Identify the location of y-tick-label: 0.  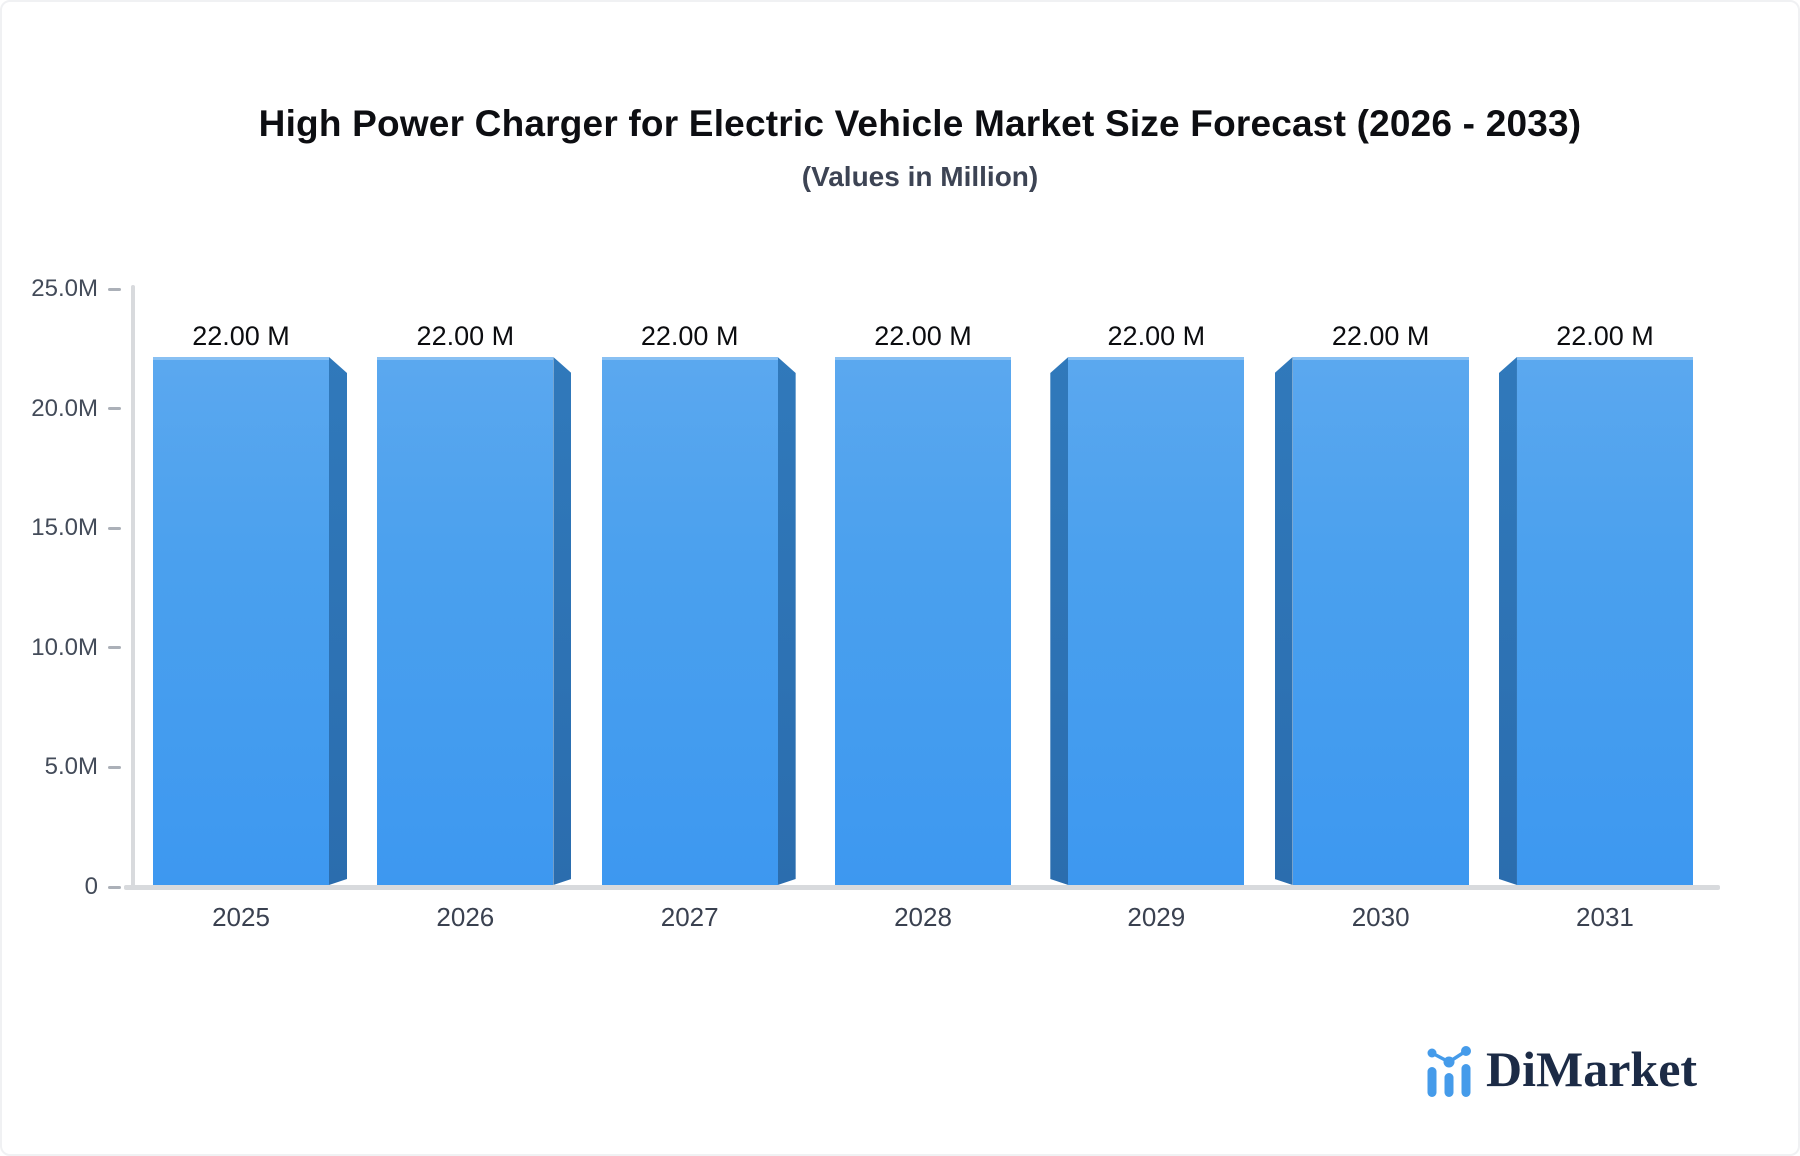
(91, 886).